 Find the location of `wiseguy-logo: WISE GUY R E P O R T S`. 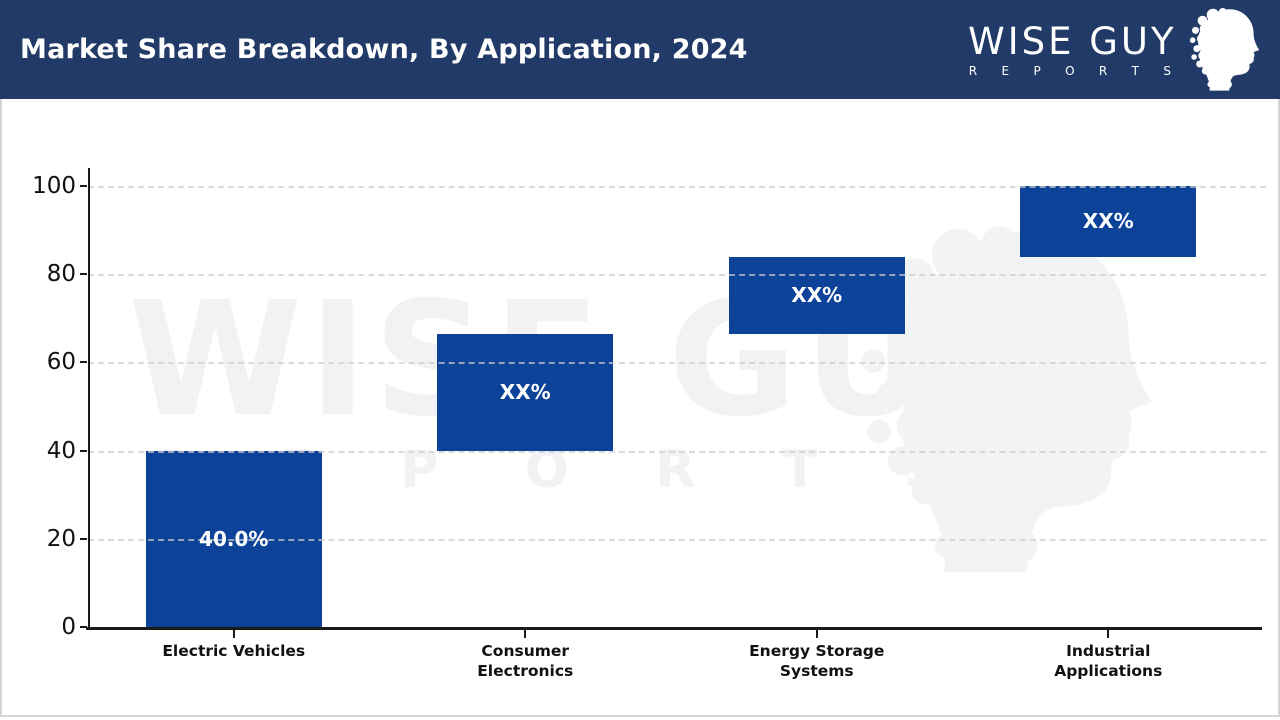

wiseguy-logo: WISE GUY R E P O R T S is located at coordinates (1121, 49).